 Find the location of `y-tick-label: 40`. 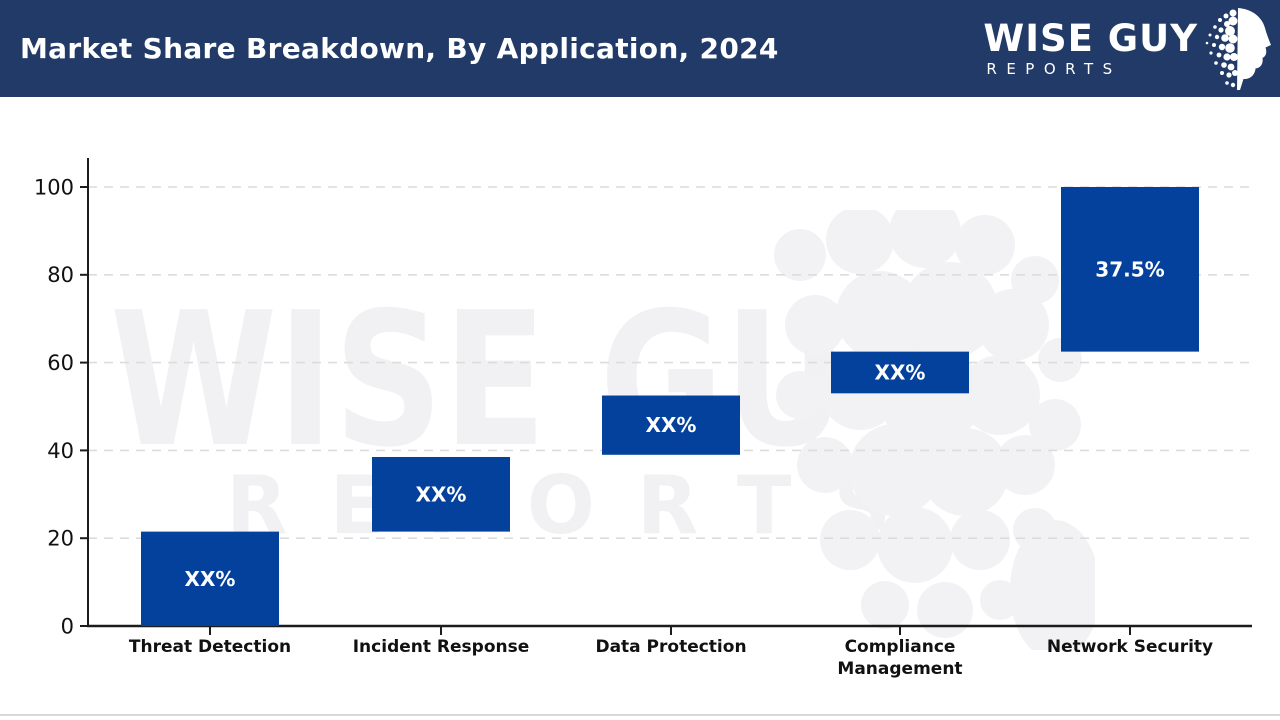

y-tick-label: 40 is located at coordinates (60, 451).